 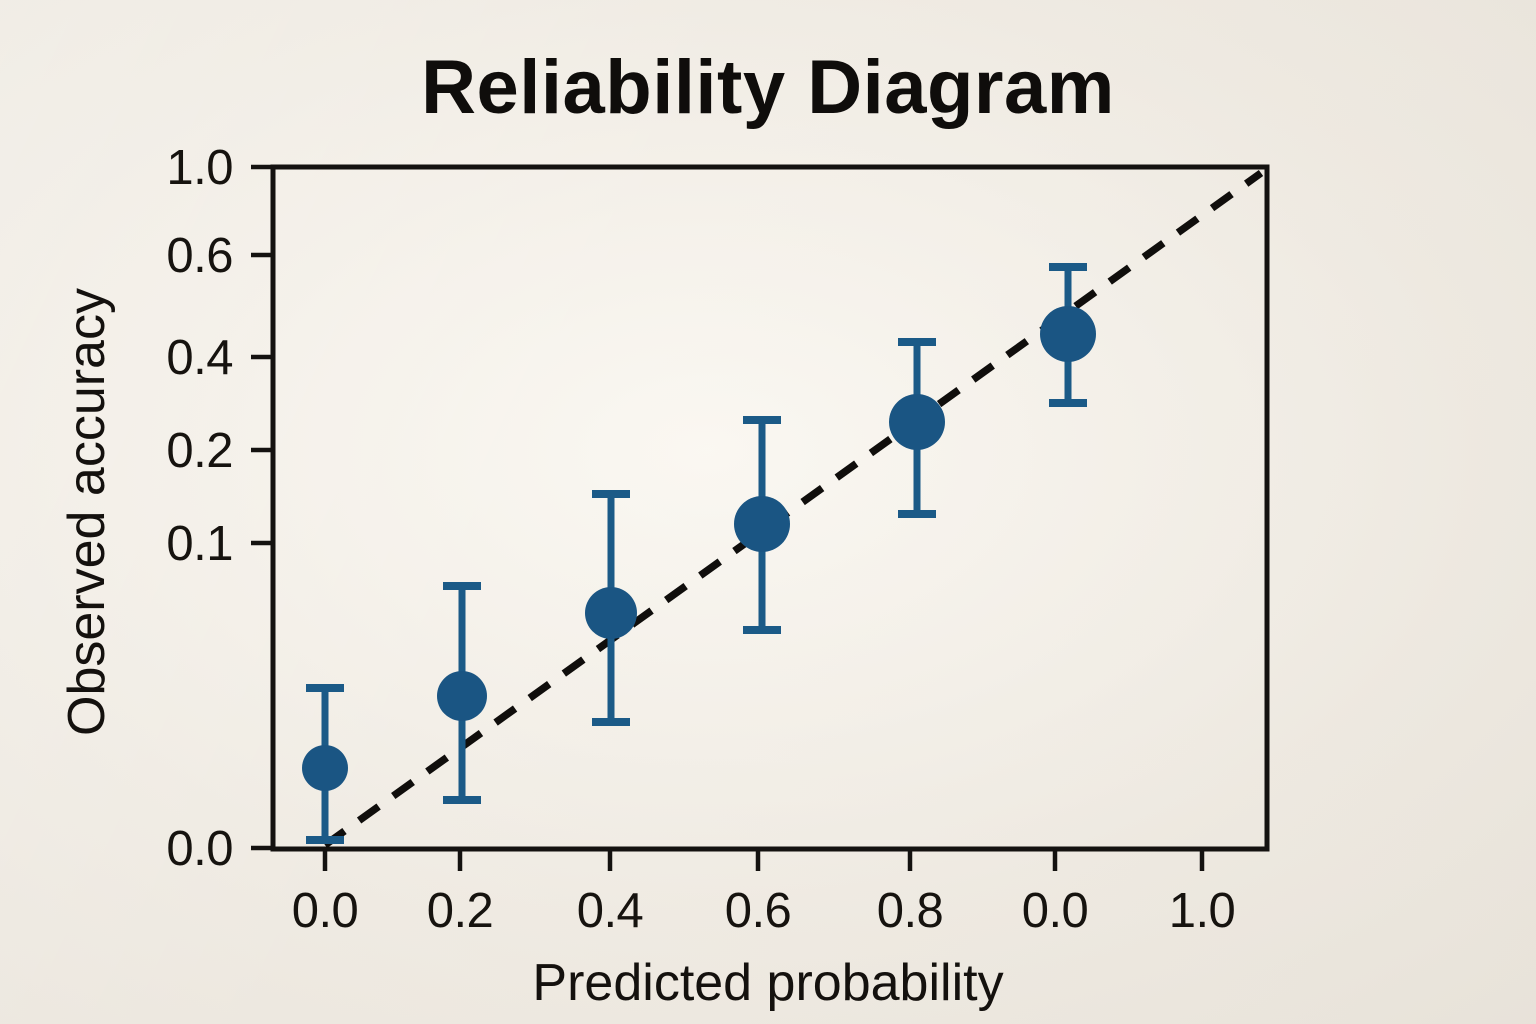 What do you see at coordinates (910, 911) in the screenshot?
I see `x-tick-label-4: 0.8` at bounding box center [910, 911].